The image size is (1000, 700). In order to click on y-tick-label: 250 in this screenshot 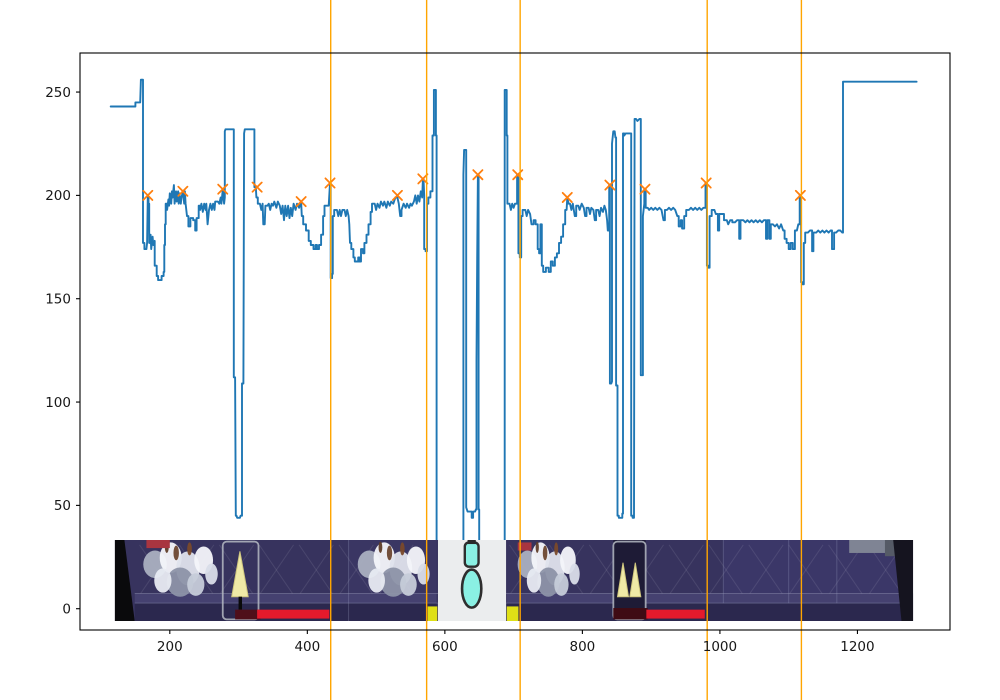, I will do `click(58, 93)`.